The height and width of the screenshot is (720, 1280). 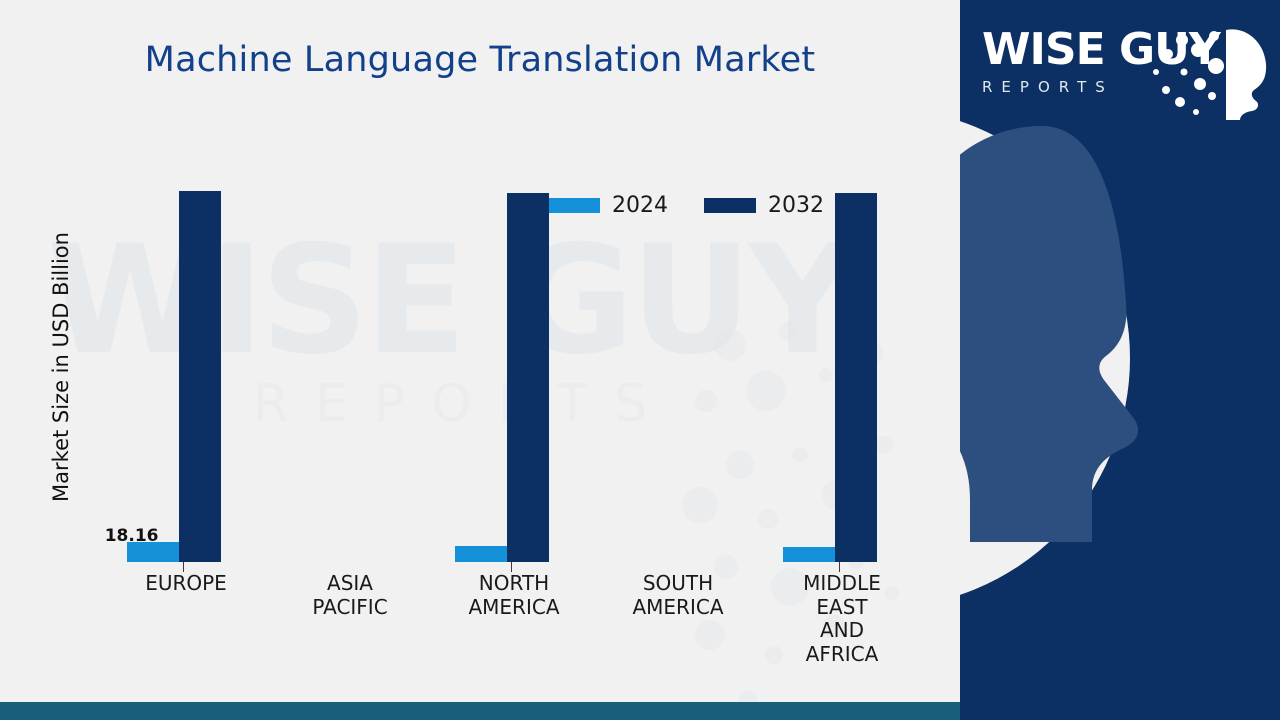 I want to click on legend-item-2032: 2032, so click(x=764, y=205).